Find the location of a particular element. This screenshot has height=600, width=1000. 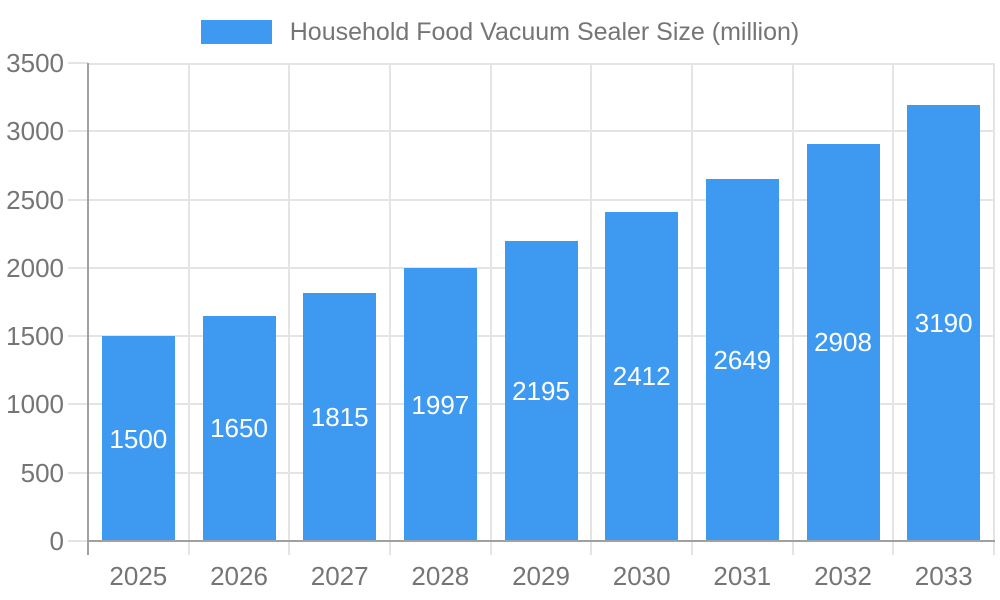

bar-value-label: 2195 is located at coordinates (541, 391).